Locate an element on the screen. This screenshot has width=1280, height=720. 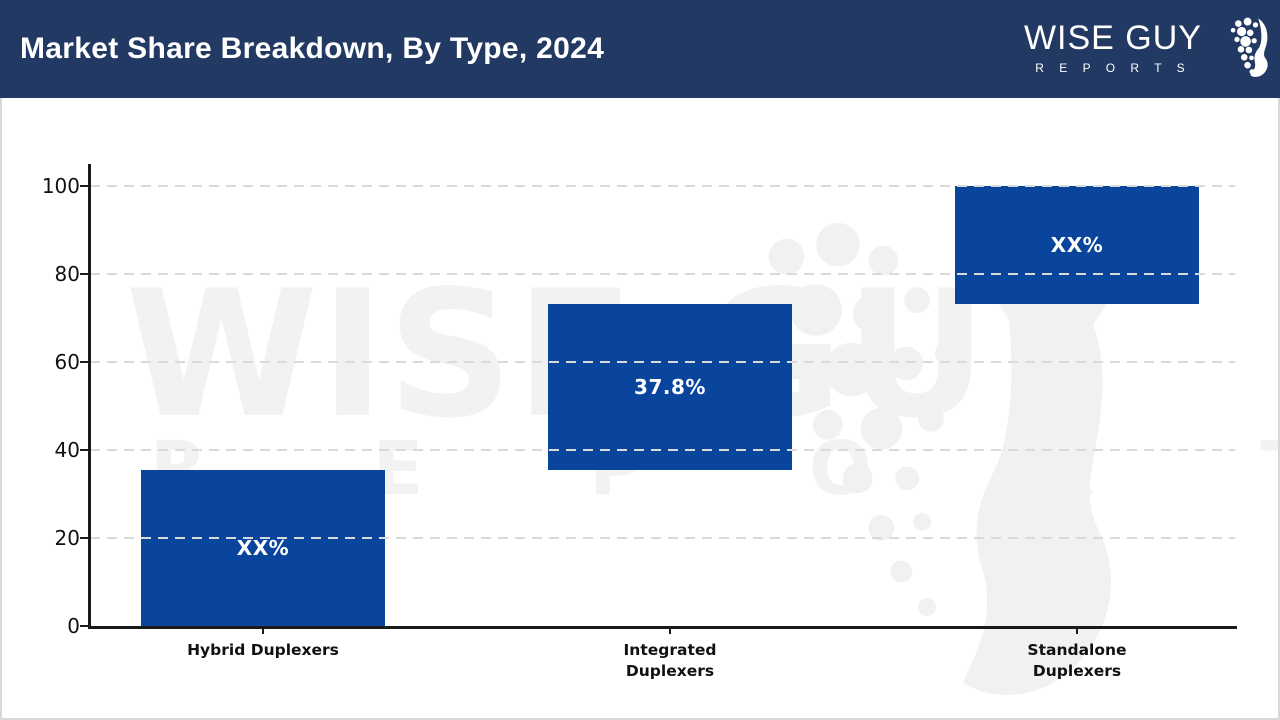
y-tick-label: 100 is located at coordinates (60, 186).